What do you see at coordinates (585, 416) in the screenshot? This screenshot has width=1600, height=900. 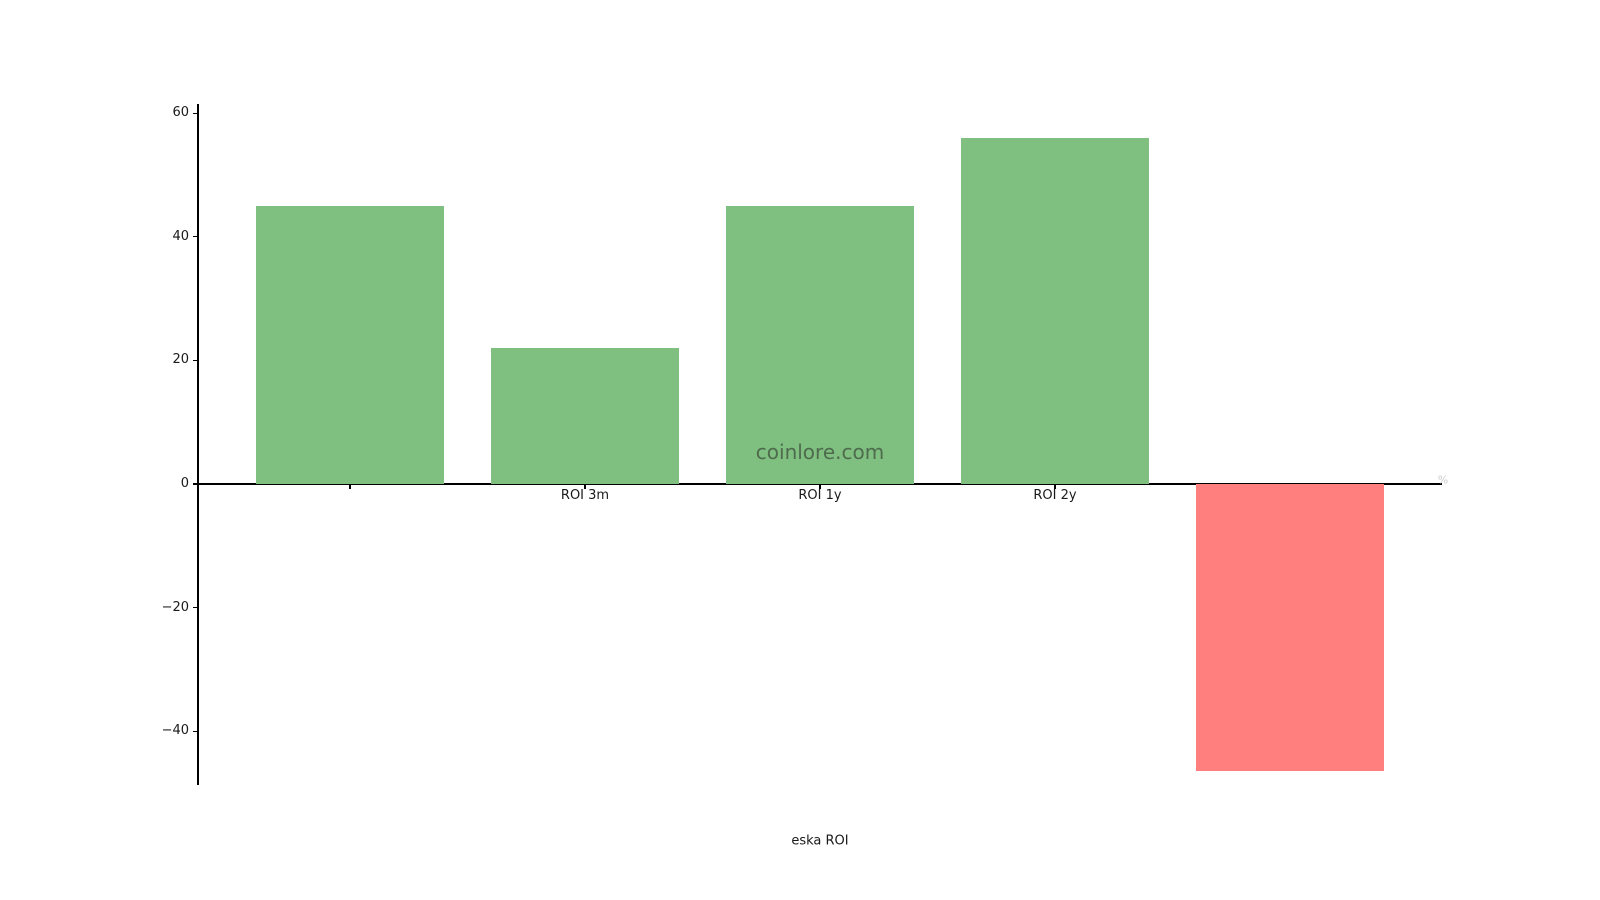 I see `bar-1-roi-3m` at bounding box center [585, 416].